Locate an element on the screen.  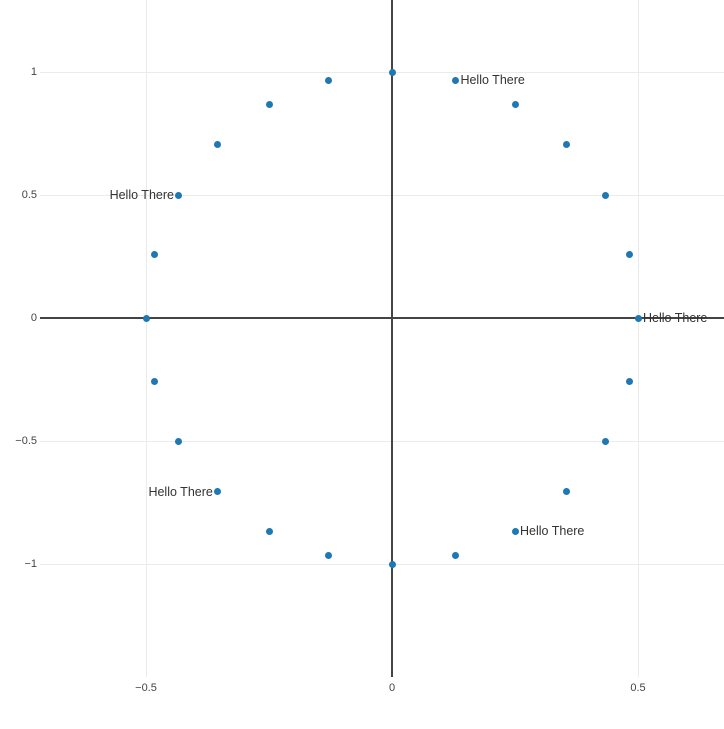
x-axis-zero-line is located at coordinates (382, 318).